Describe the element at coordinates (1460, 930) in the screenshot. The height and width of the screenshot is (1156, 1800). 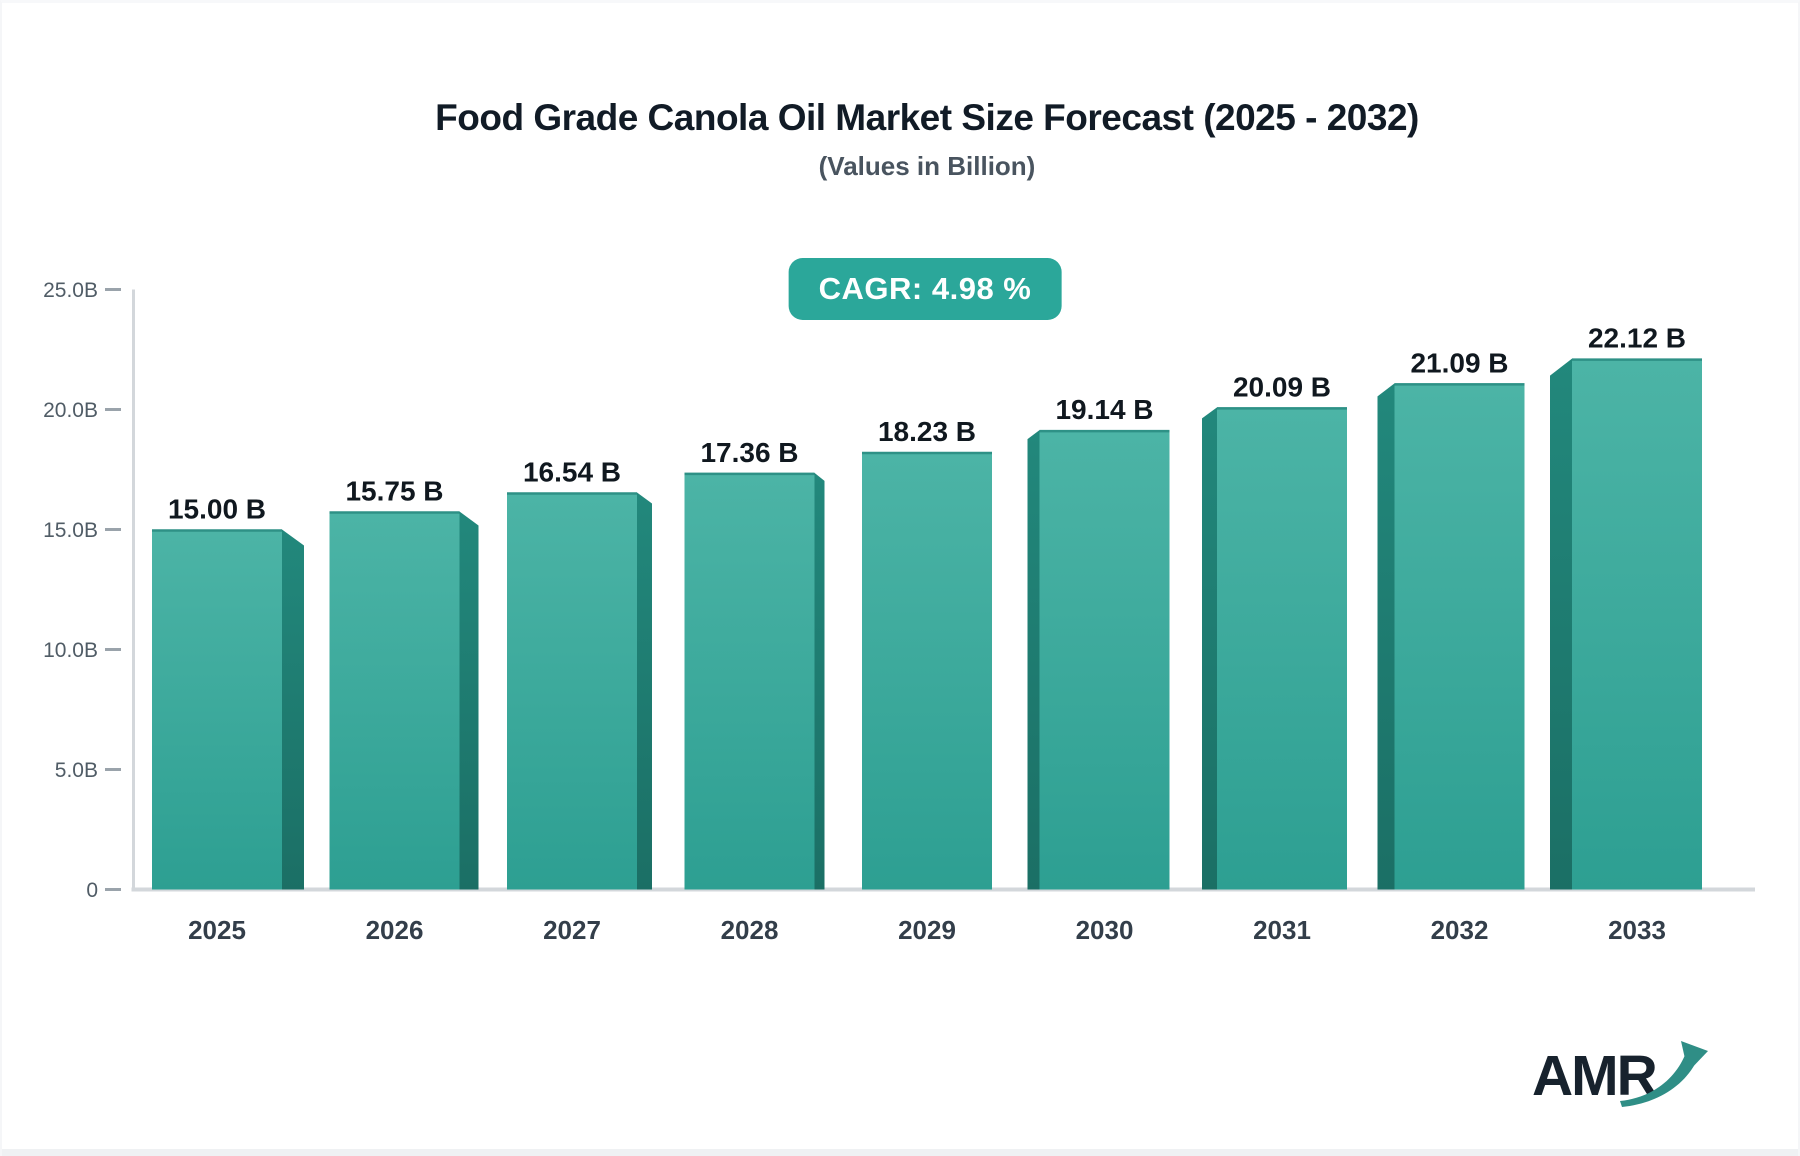
I see `x-axis-label: 2032` at that location.